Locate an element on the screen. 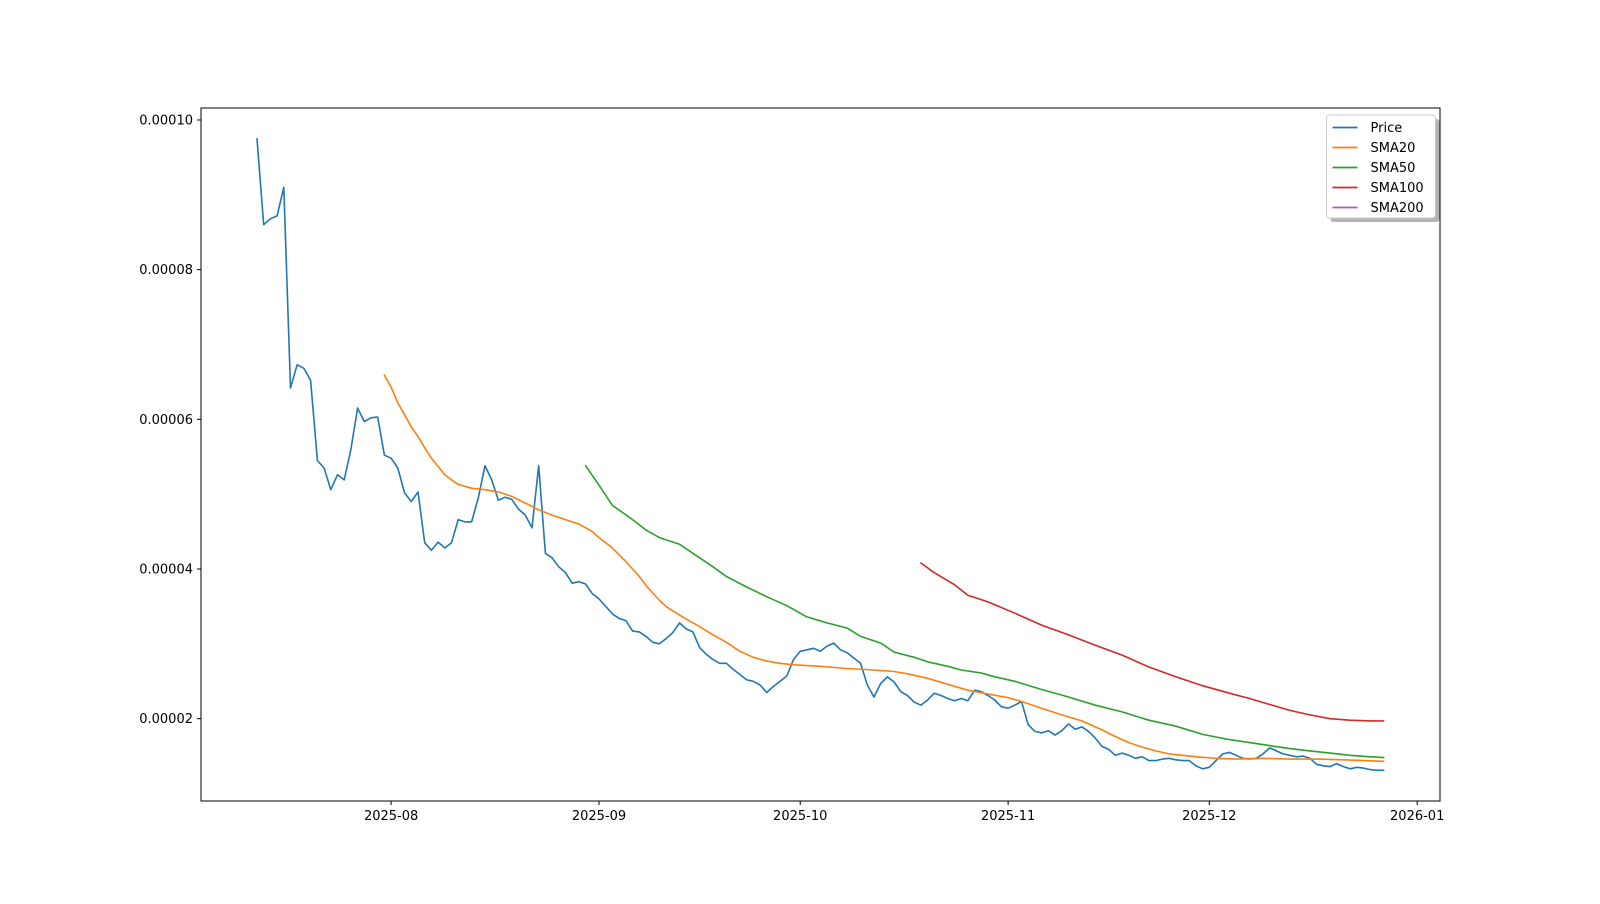 The width and height of the screenshot is (1600, 904). legend-entry-sma100: SMA100 is located at coordinates (1378, 188).